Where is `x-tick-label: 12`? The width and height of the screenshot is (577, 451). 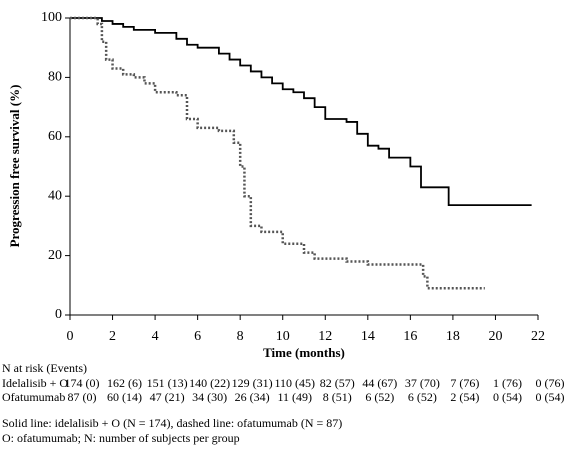
x-tick-label: 12 is located at coordinates (325, 336).